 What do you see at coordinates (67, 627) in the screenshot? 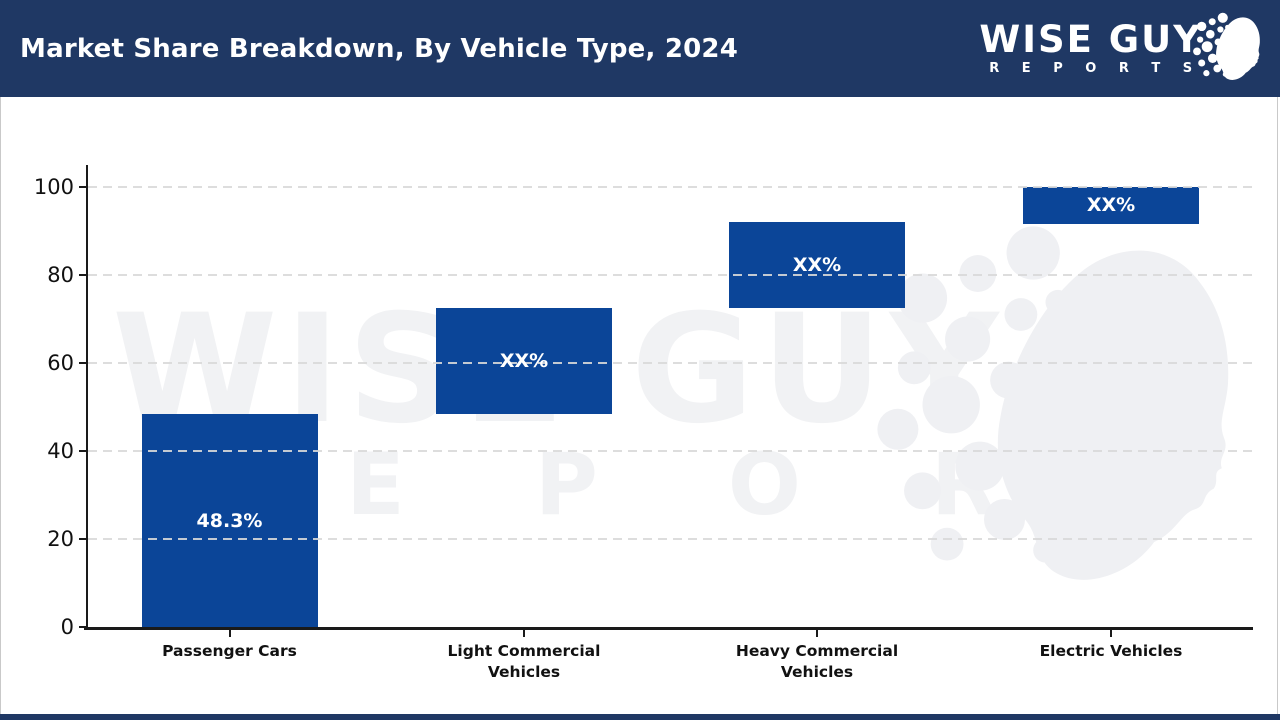
I see `y-axis-tick-label: 0` at bounding box center [67, 627].